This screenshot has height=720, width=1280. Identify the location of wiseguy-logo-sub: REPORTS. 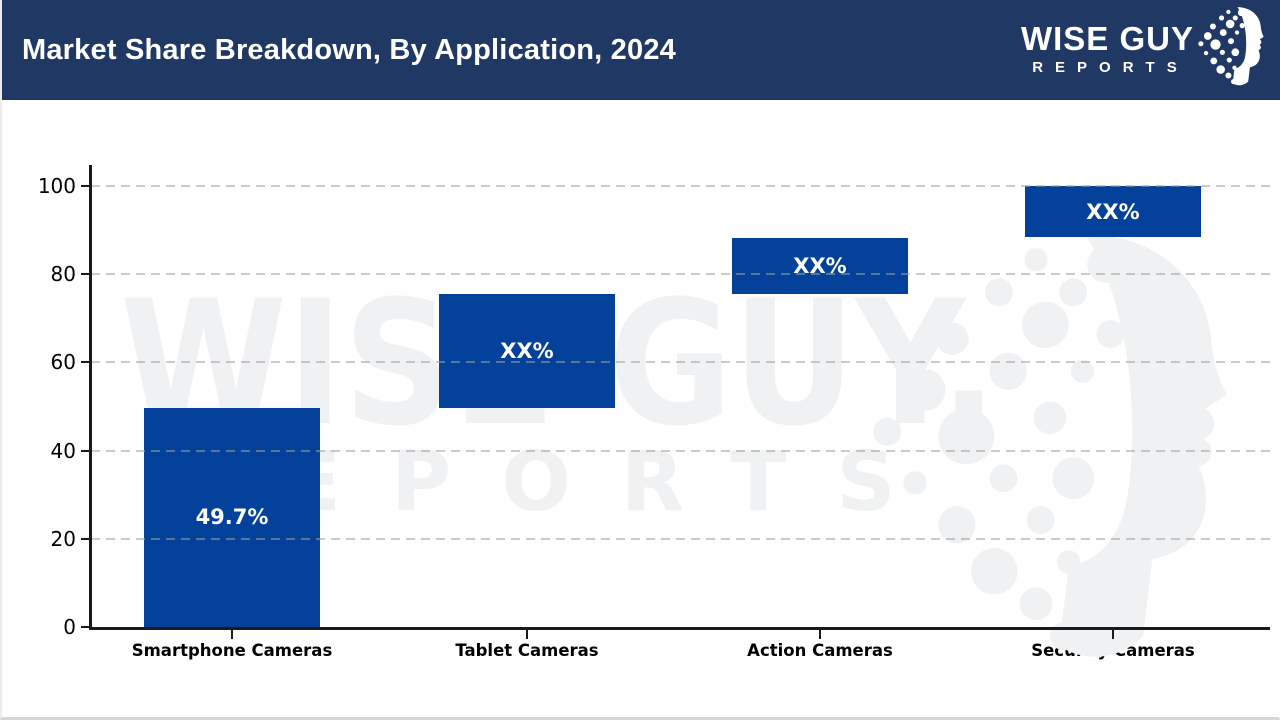
(1110, 67).